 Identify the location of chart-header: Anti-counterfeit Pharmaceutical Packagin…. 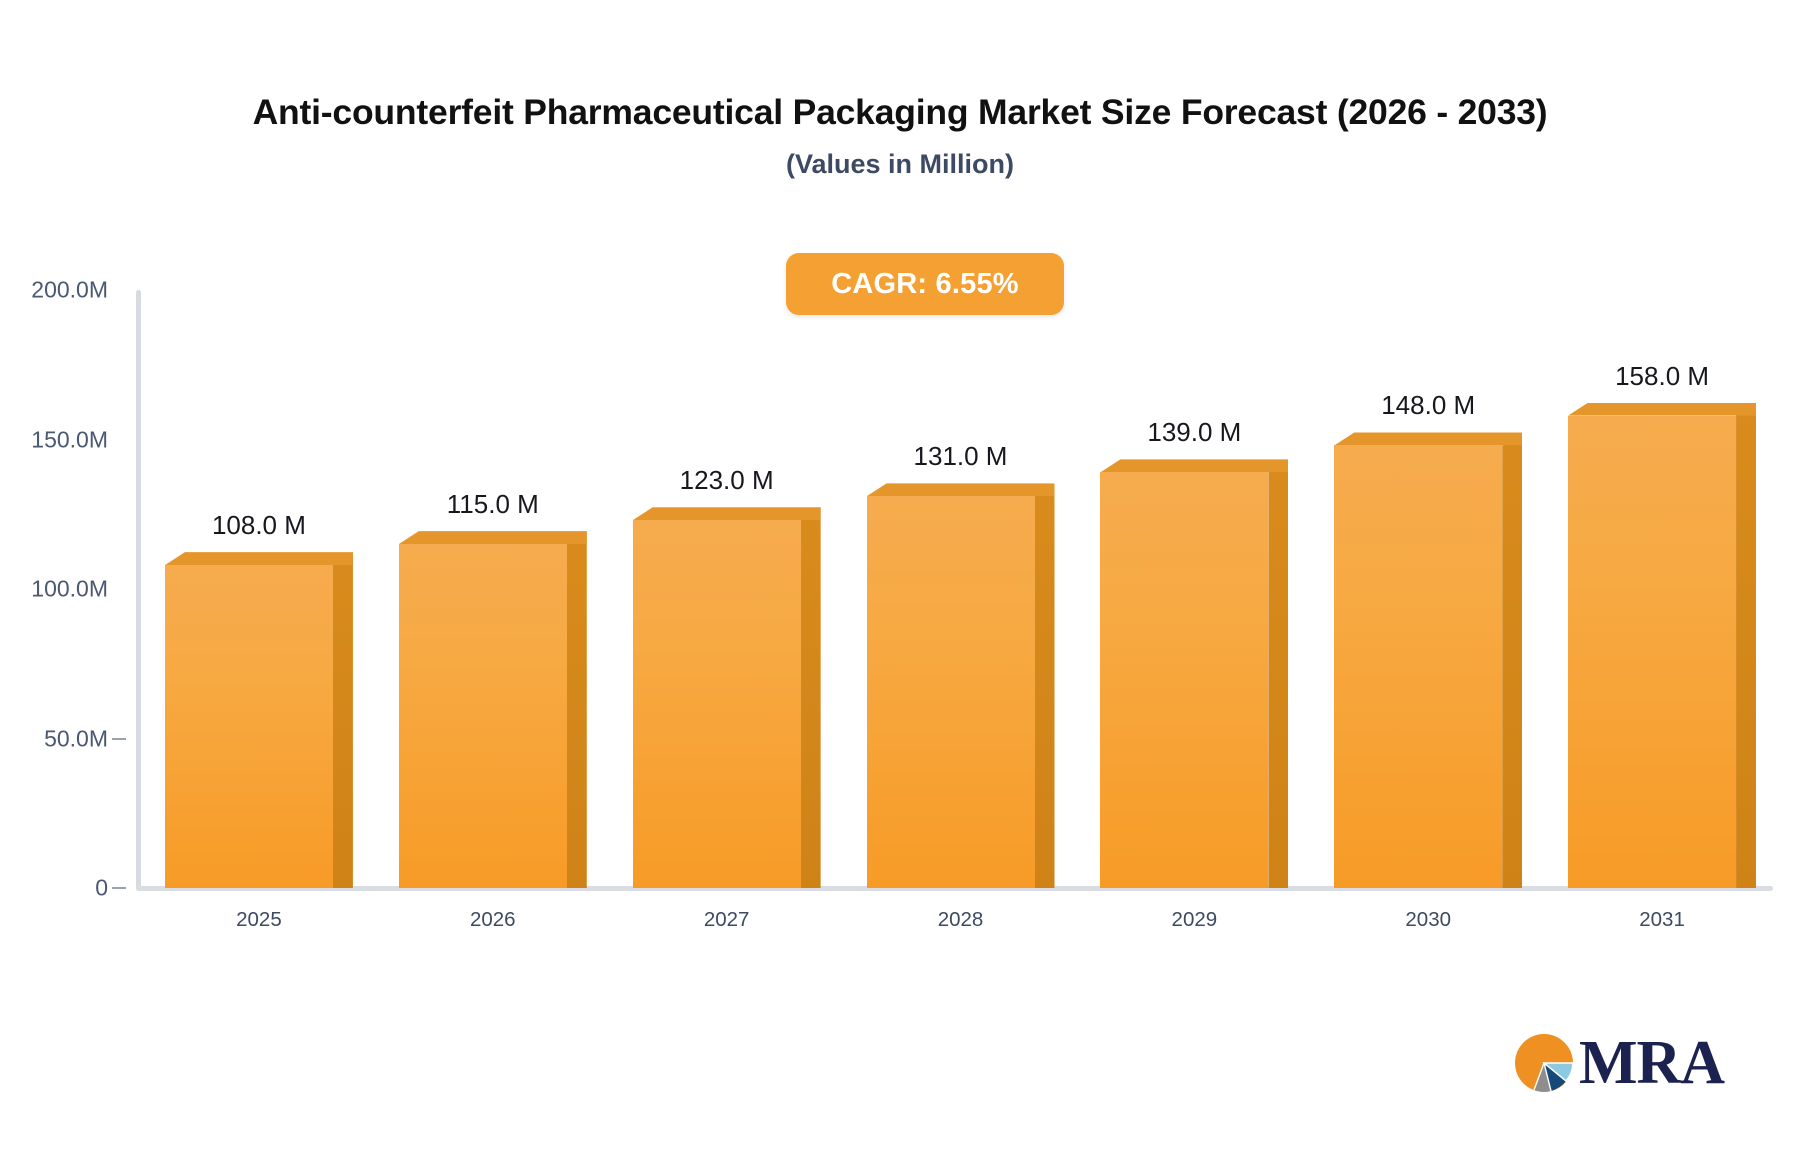
(900, 136).